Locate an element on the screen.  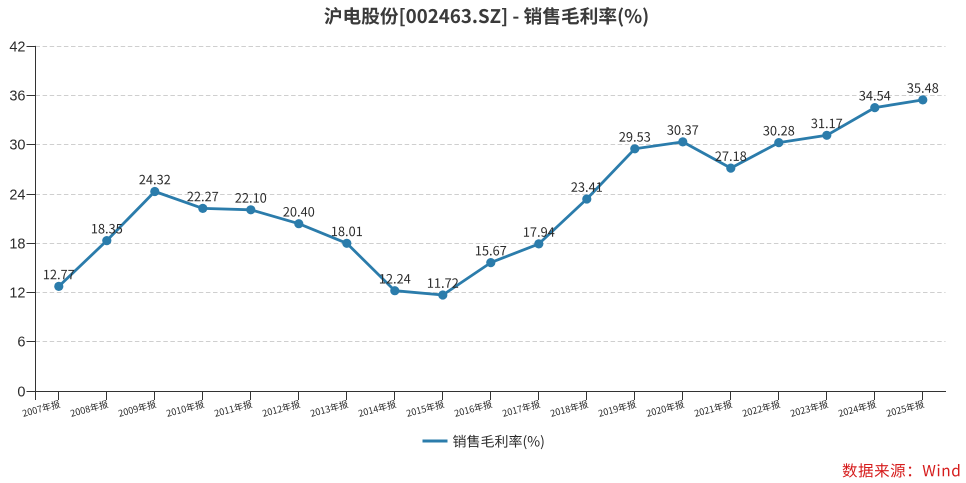
svg-text: 36 is located at coordinates (17, 97).